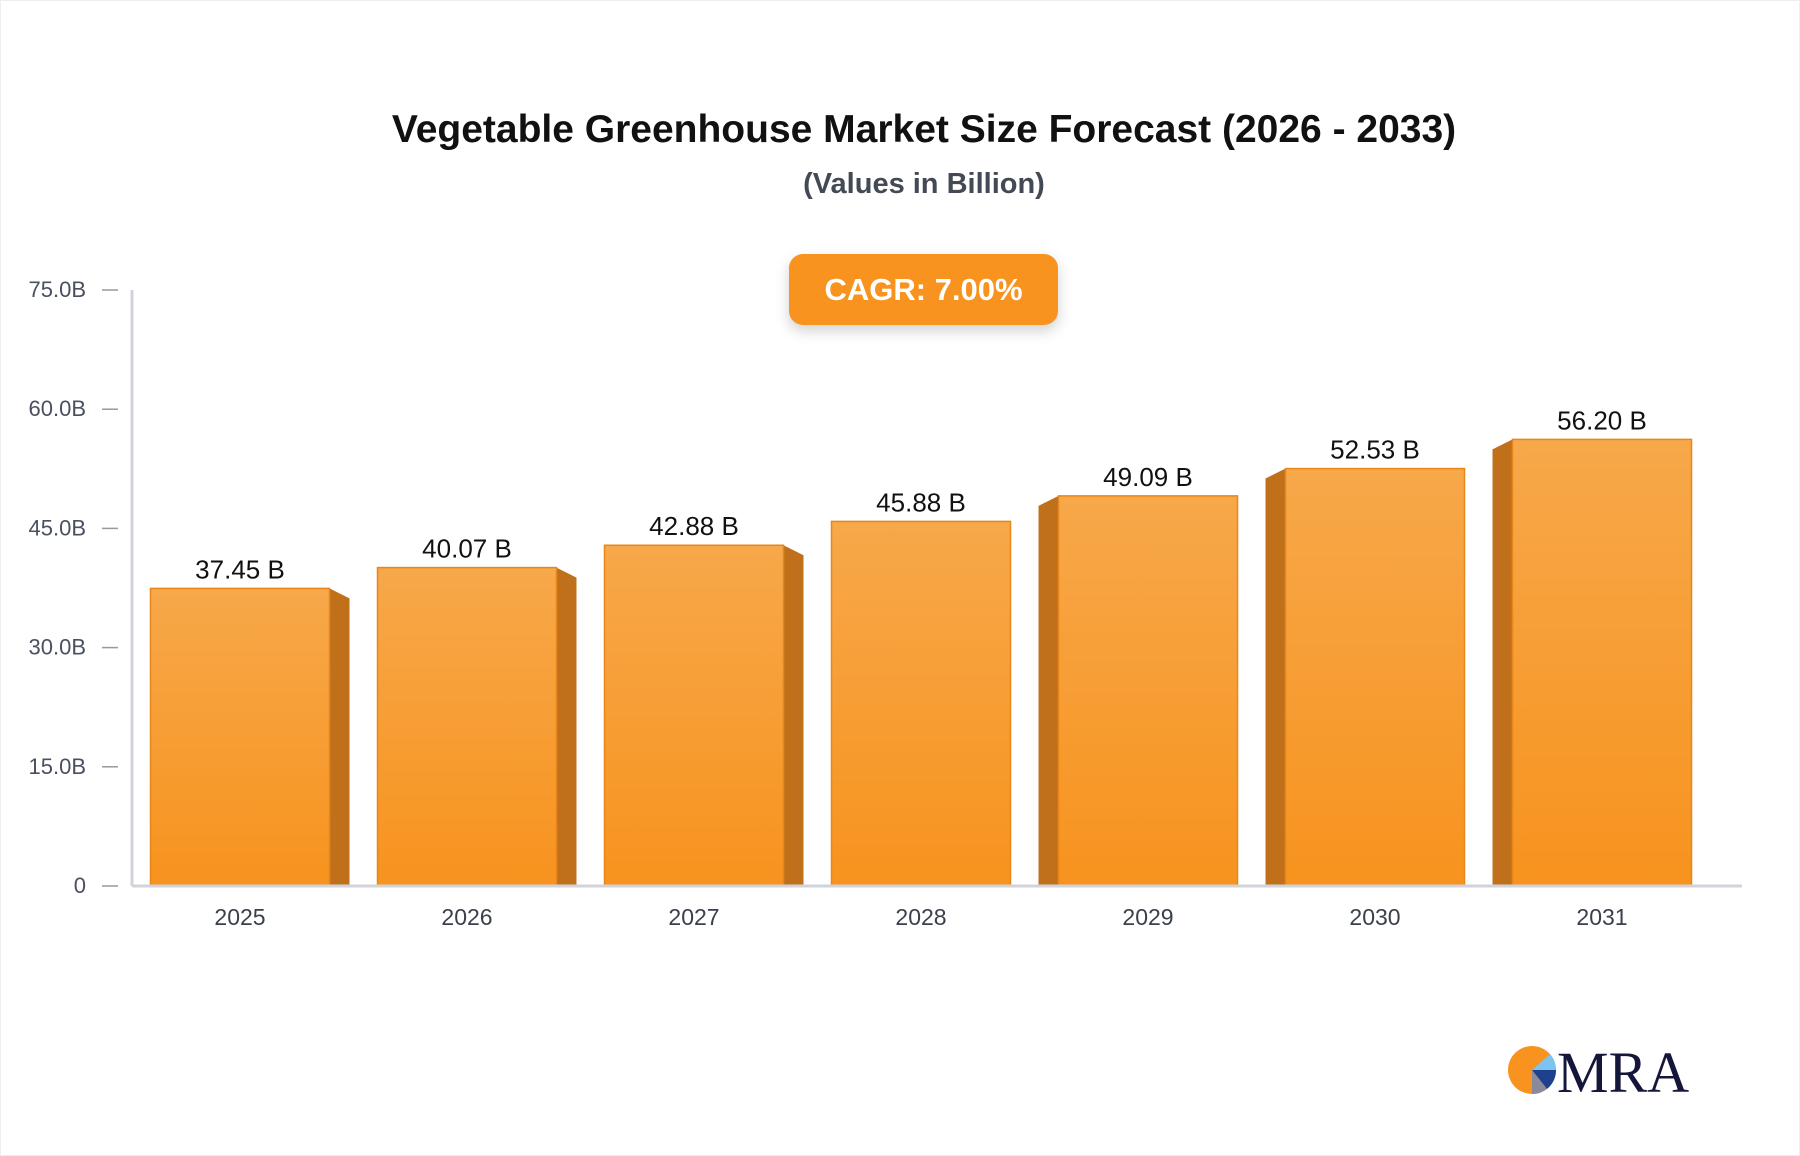 Image resolution: width=1800 pixels, height=1156 pixels. What do you see at coordinates (924, 184) in the screenshot?
I see `chart-subtitle: (Values in Billion)` at bounding box center [924, 184].